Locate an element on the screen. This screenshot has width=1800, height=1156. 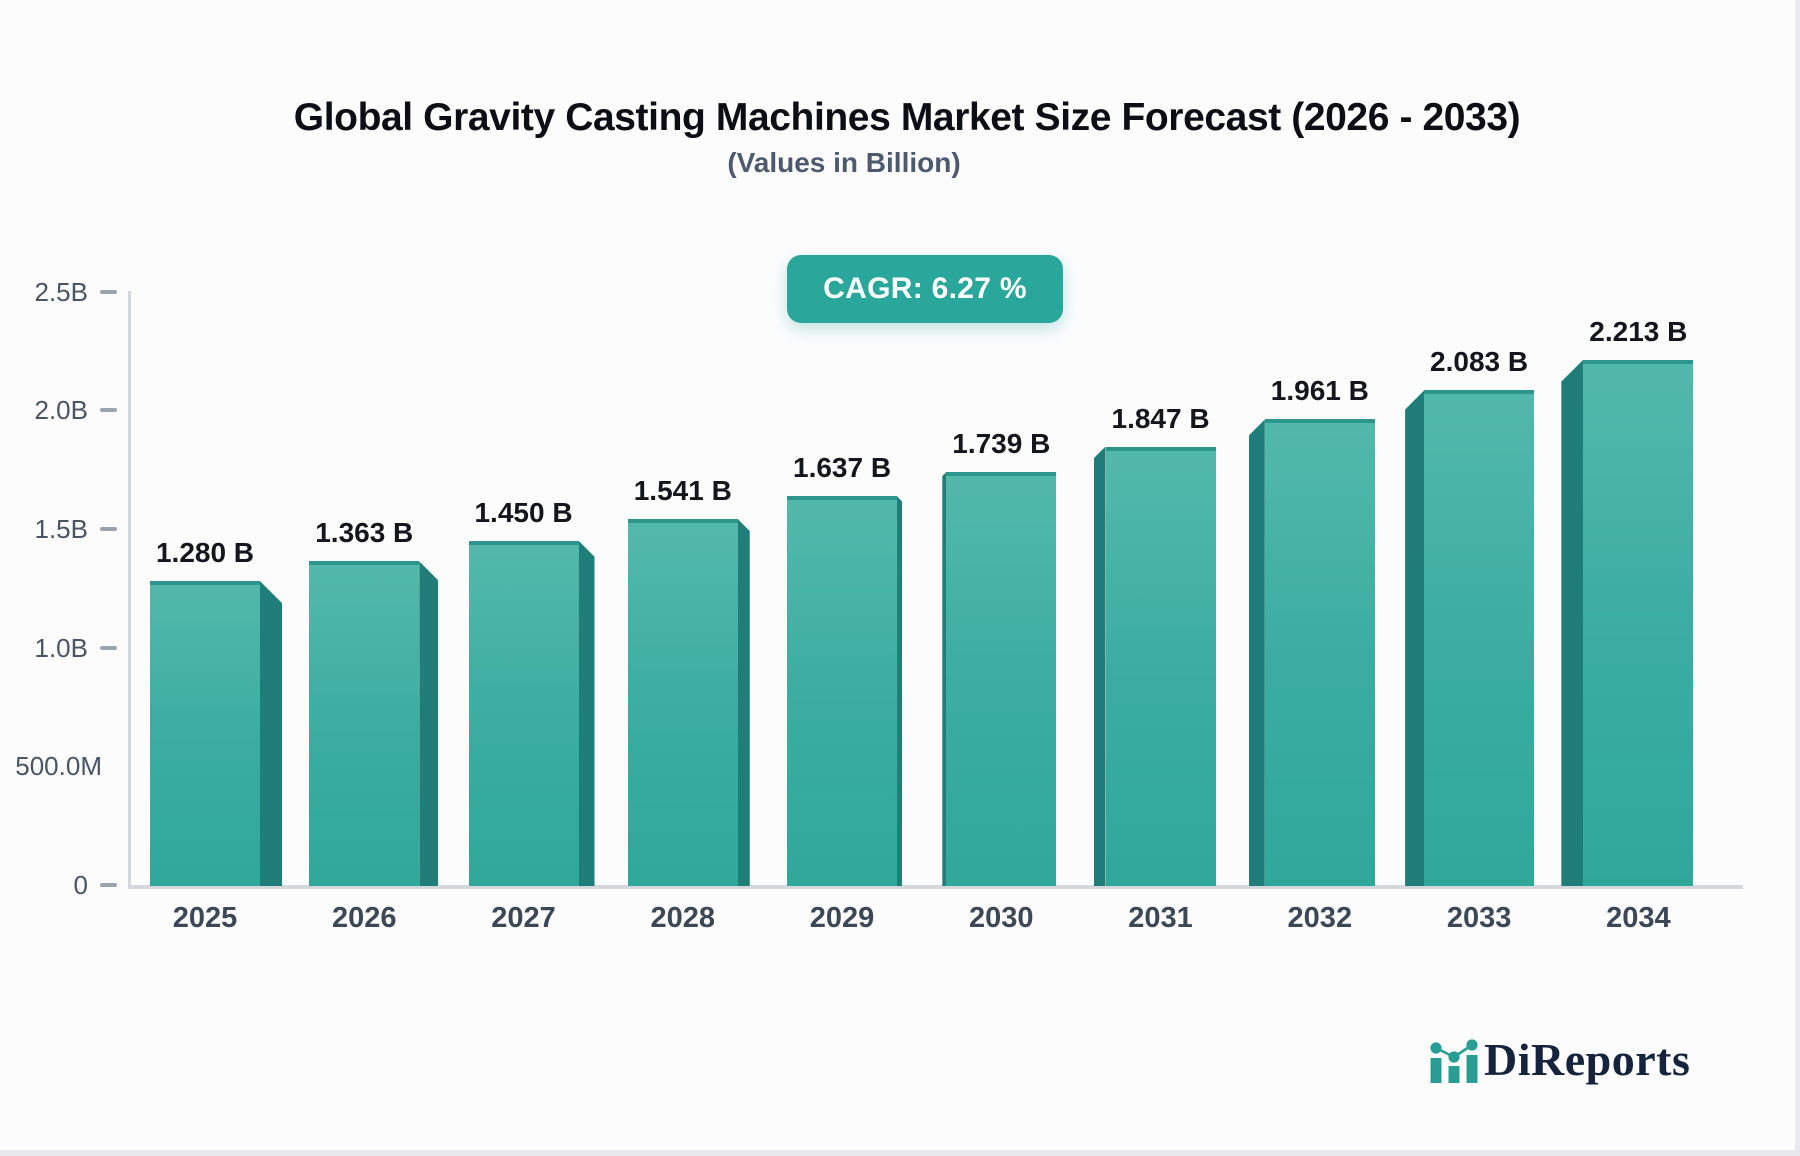
cagr-badge: CAGR: 6.27 % is located at coordinates (925, 289).